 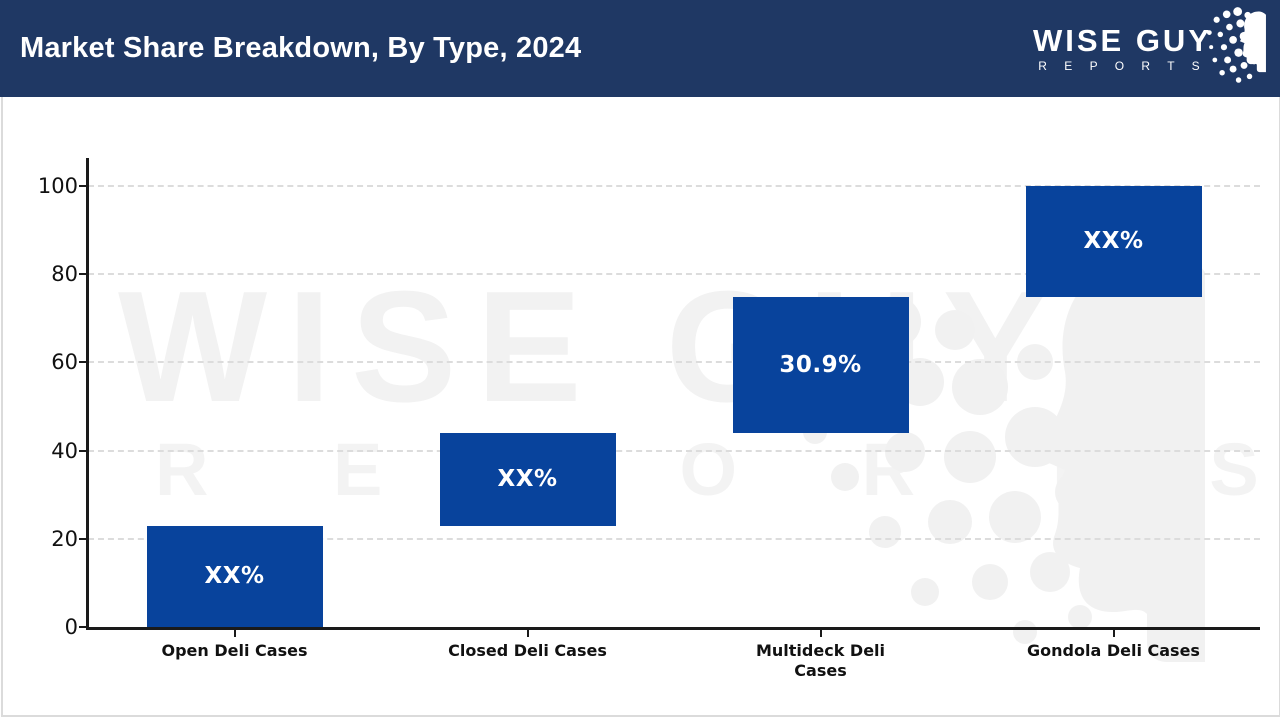 I want to click on x-category-label: Open Deli Cases, so click(x=234, y=650).